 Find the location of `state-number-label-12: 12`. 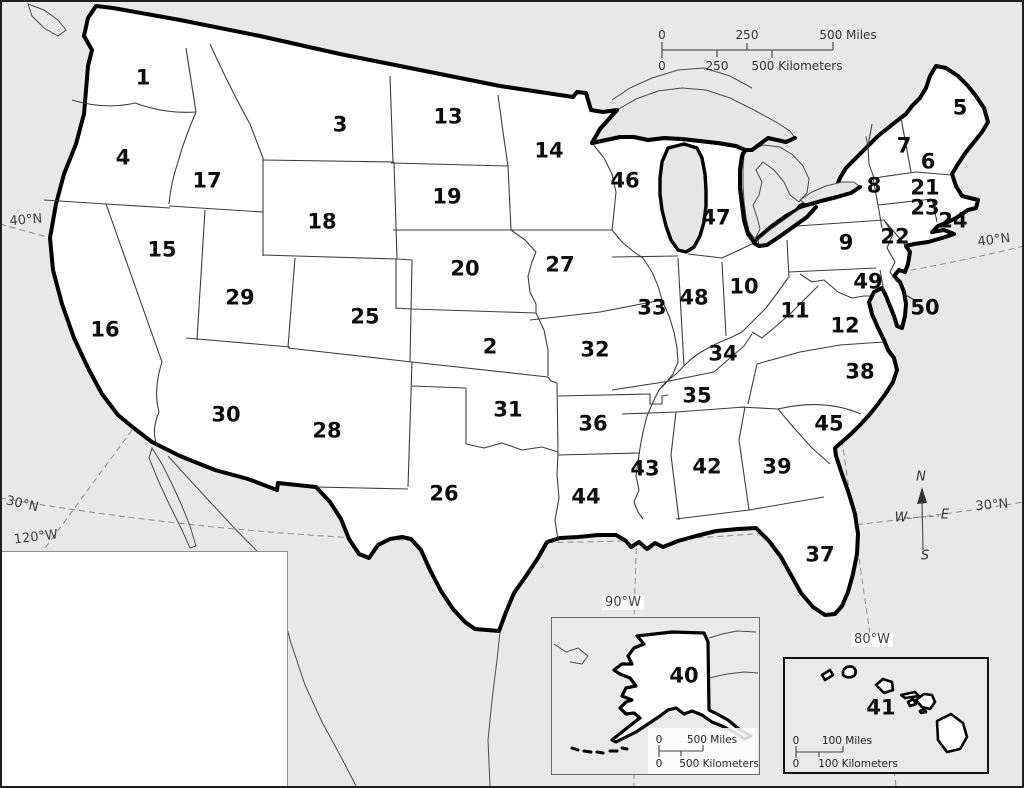

state-number-label-12: 12 is located at coordinates (845, 325).